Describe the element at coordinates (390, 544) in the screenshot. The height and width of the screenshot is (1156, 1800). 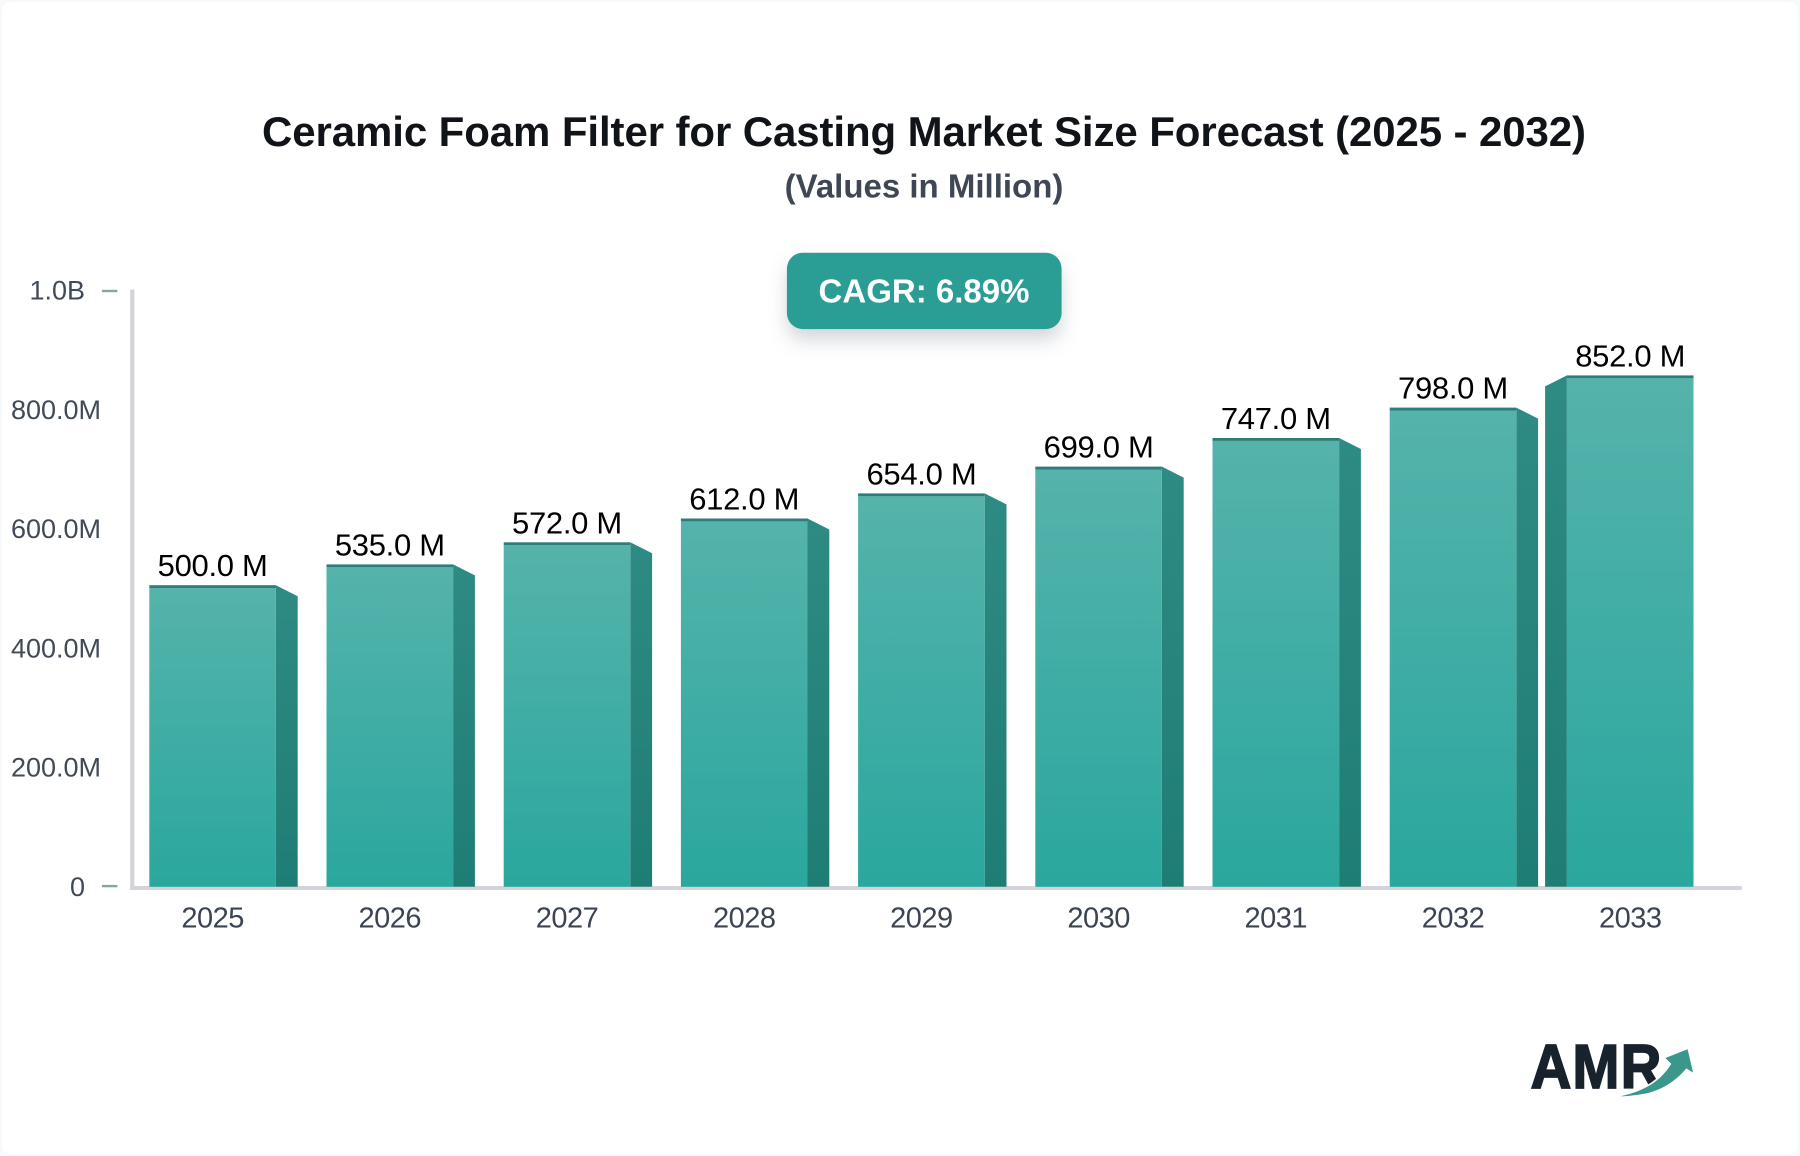
I see `svg-text: 535.0 M` at that location.